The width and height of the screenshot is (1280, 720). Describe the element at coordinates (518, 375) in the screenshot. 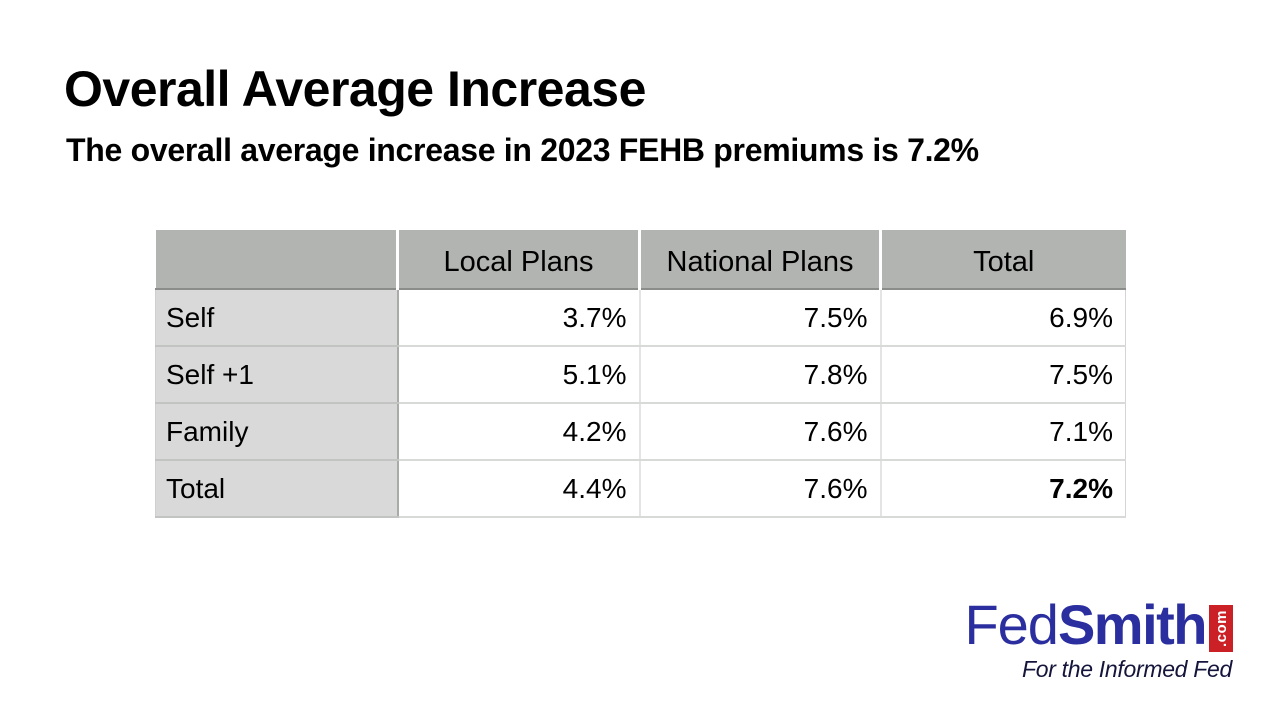

I see `value-cell: 5.1%` at that location.